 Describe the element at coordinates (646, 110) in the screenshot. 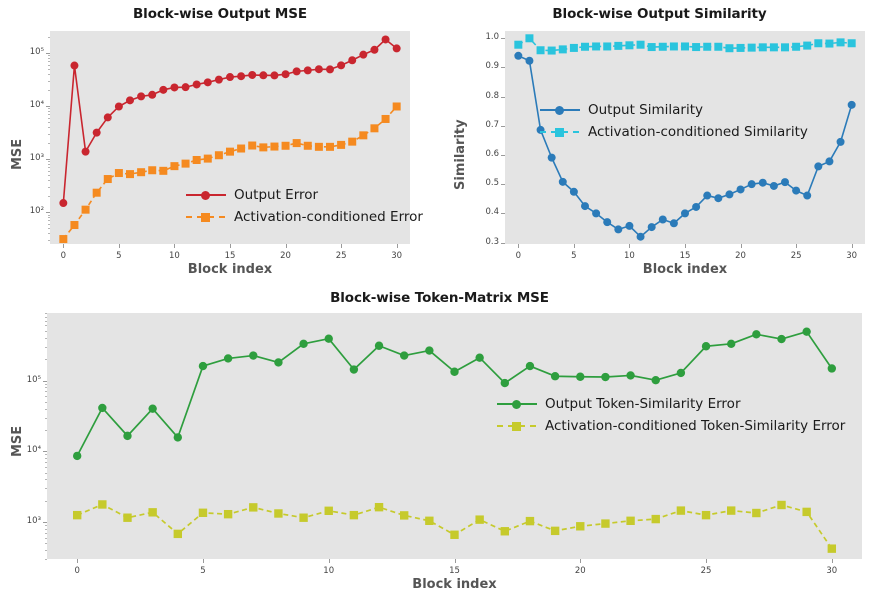

I see `legend-label: Output Similarity` at that location.